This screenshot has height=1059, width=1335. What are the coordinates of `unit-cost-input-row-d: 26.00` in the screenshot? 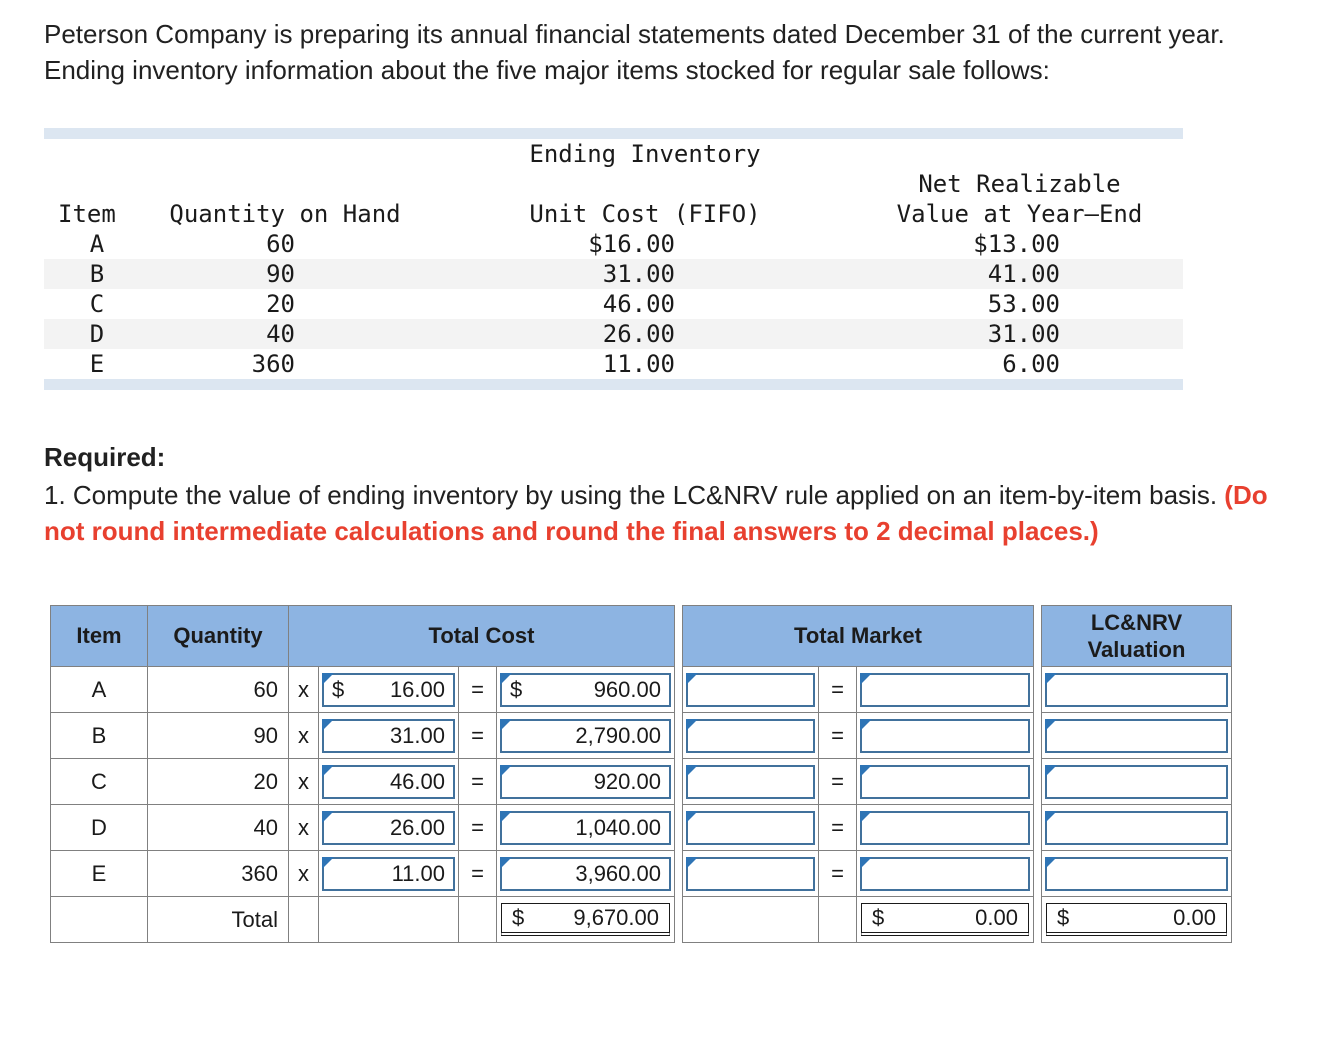 It's located at (388, 827).